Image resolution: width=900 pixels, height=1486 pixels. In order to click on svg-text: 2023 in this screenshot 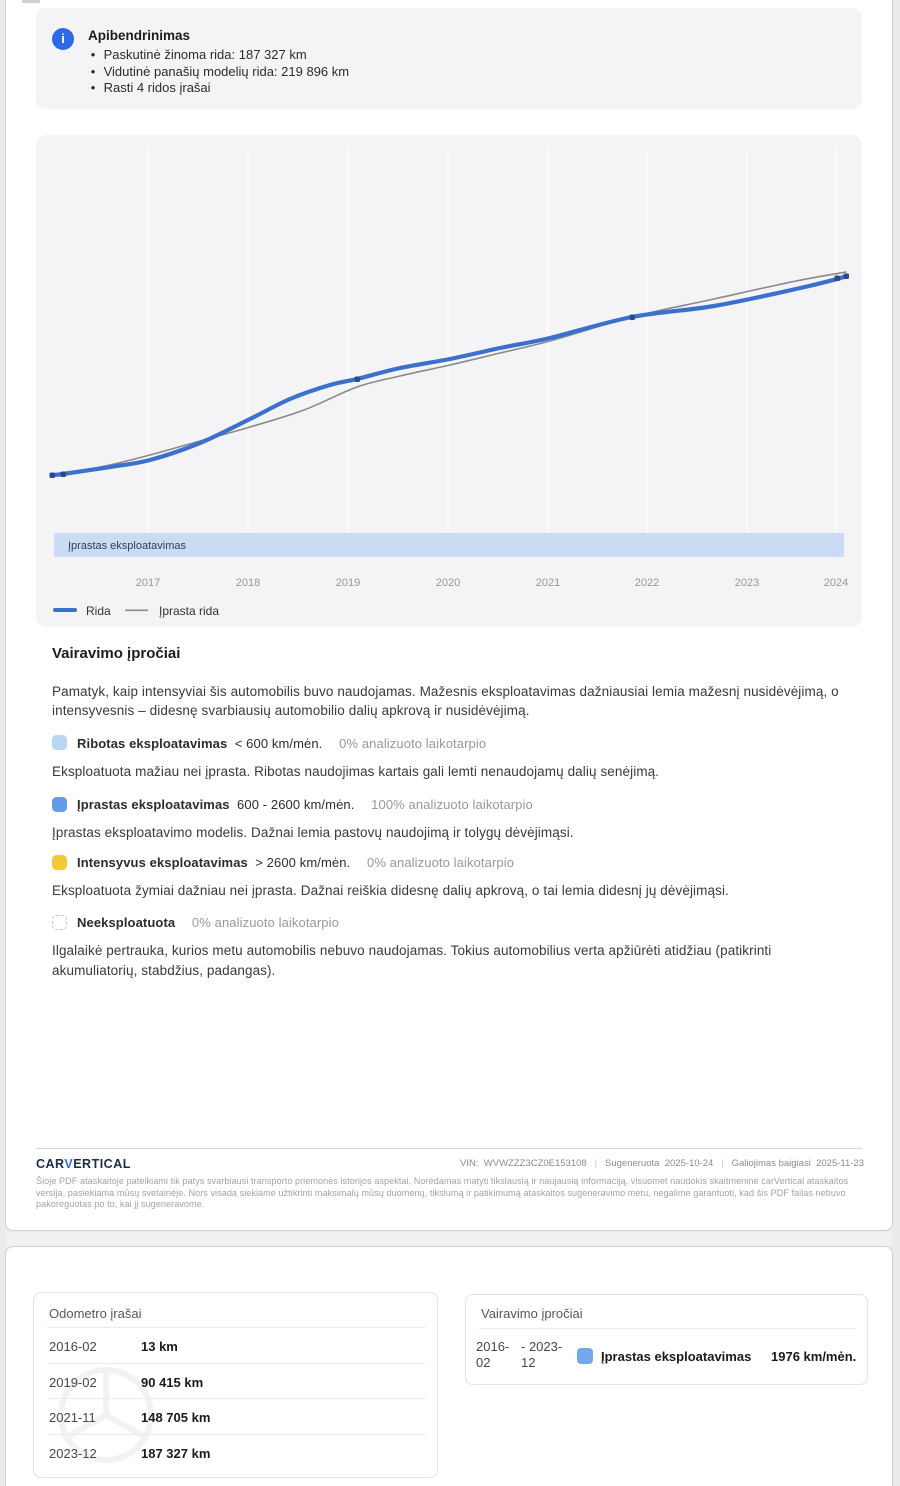, I will do `click(747, 583)`.